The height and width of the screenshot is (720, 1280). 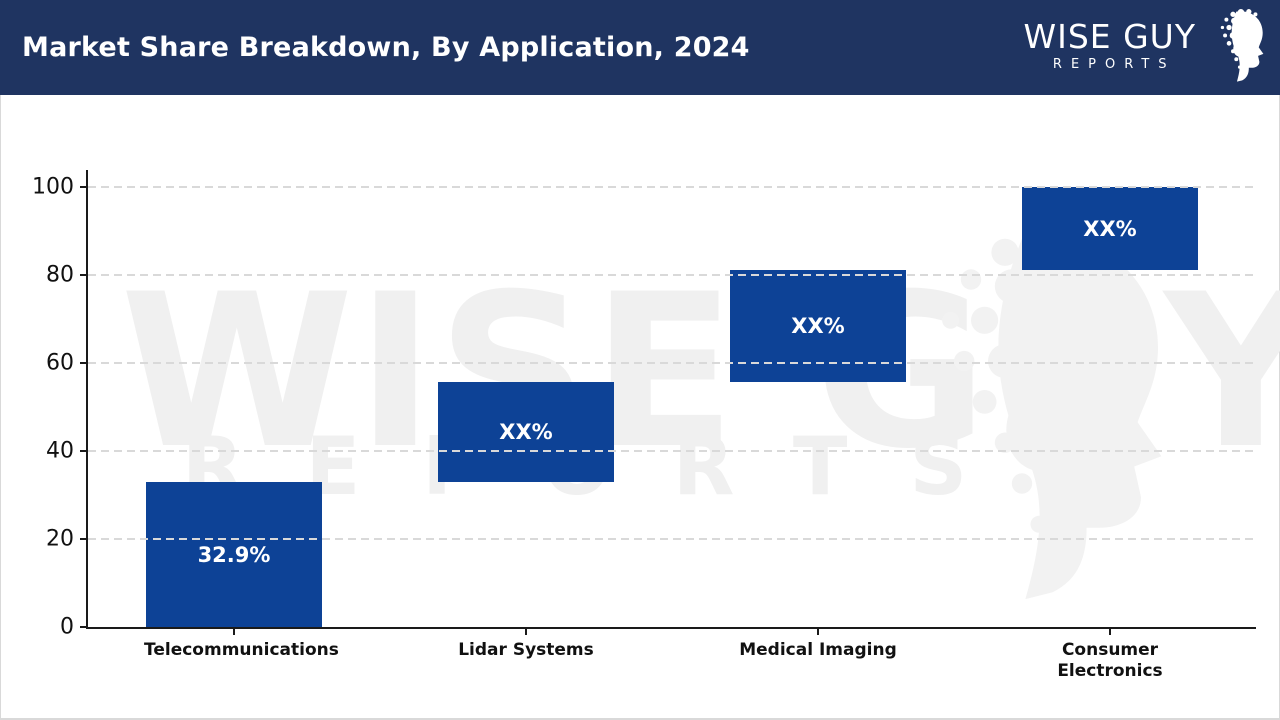 I want to click on x-tick-consumer-electronics, so click(x=1110, y=632).